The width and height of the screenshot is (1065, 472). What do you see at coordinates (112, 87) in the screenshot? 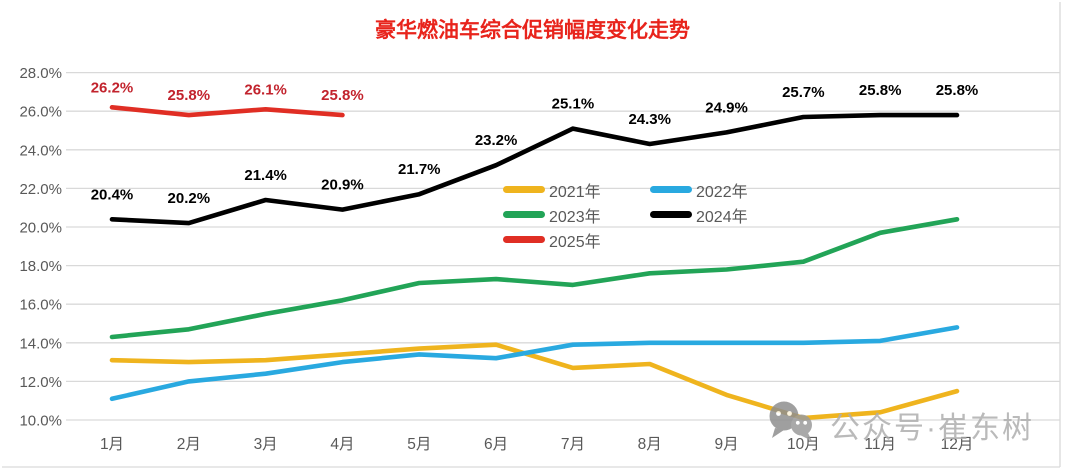
I see `data-label-2025年: 26.2%` at bounding box center [112, 87].